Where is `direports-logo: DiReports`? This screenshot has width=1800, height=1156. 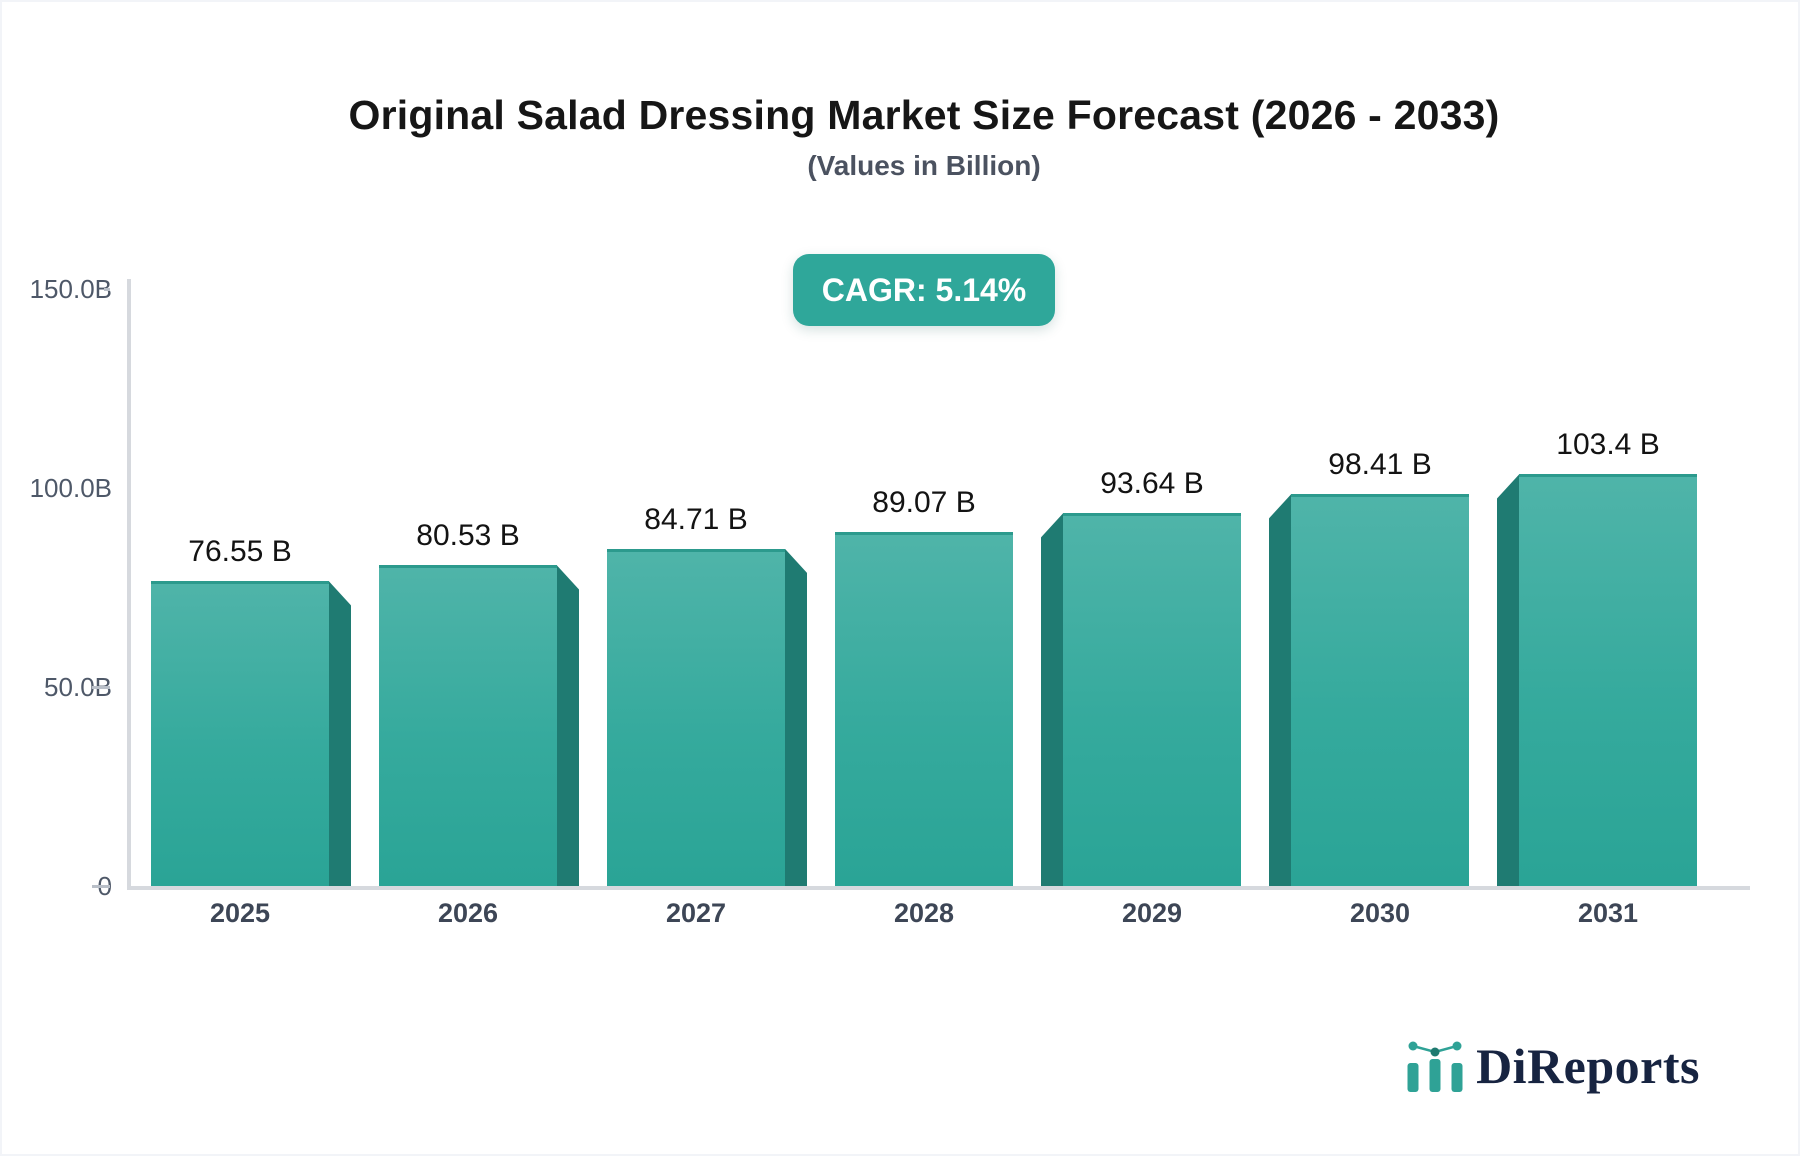
direports-logo: DiReports is located at coordinates (1552, 1065).